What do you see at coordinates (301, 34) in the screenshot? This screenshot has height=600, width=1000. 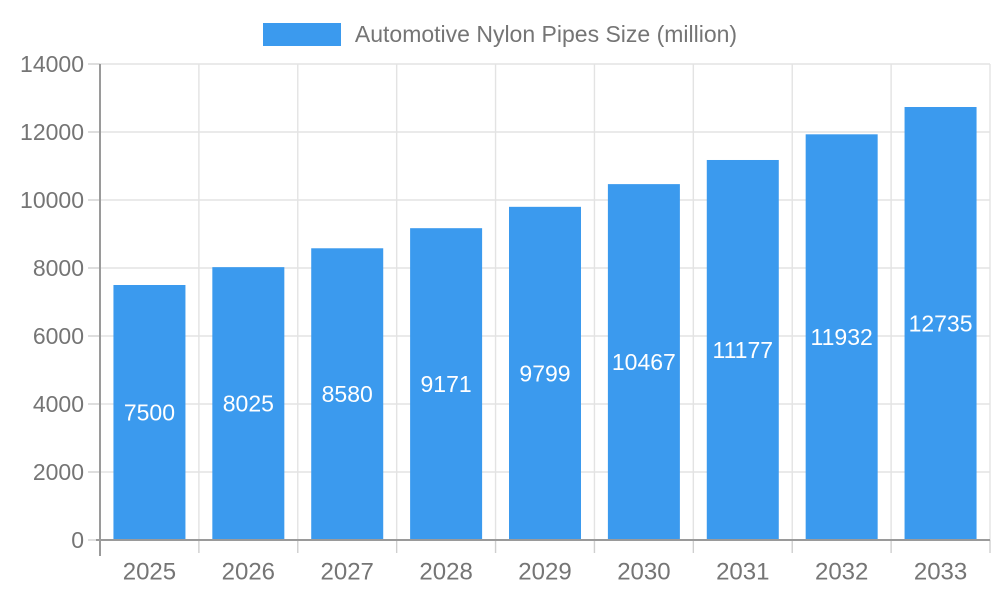 I see `legend-swatch` at bounding box center [301, 34].